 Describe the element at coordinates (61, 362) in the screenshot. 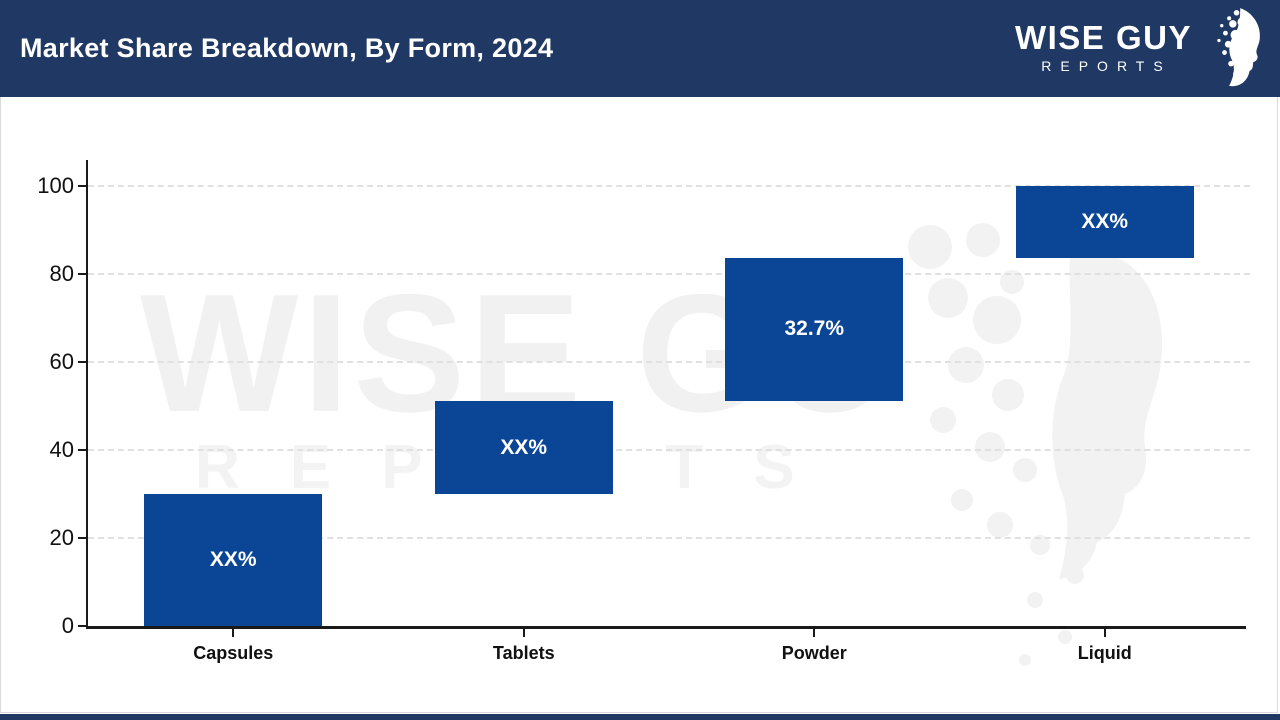

I see `y-tick-label-60: 60` at that location.